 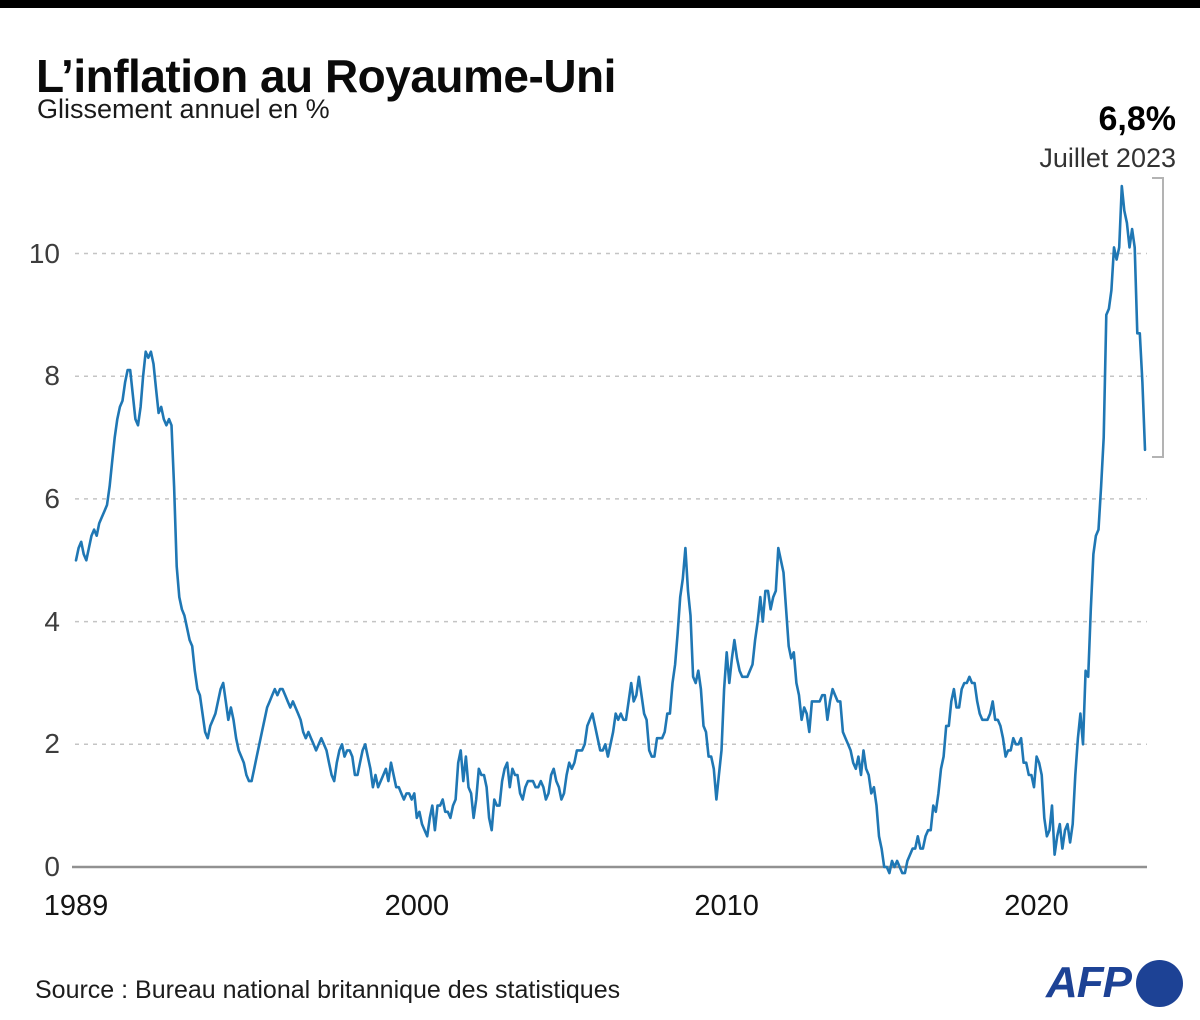 What do you see at coordinates (52, 744) in the screenshot?
I see `y-tick-2: 2` at bounding box center [52, 744].